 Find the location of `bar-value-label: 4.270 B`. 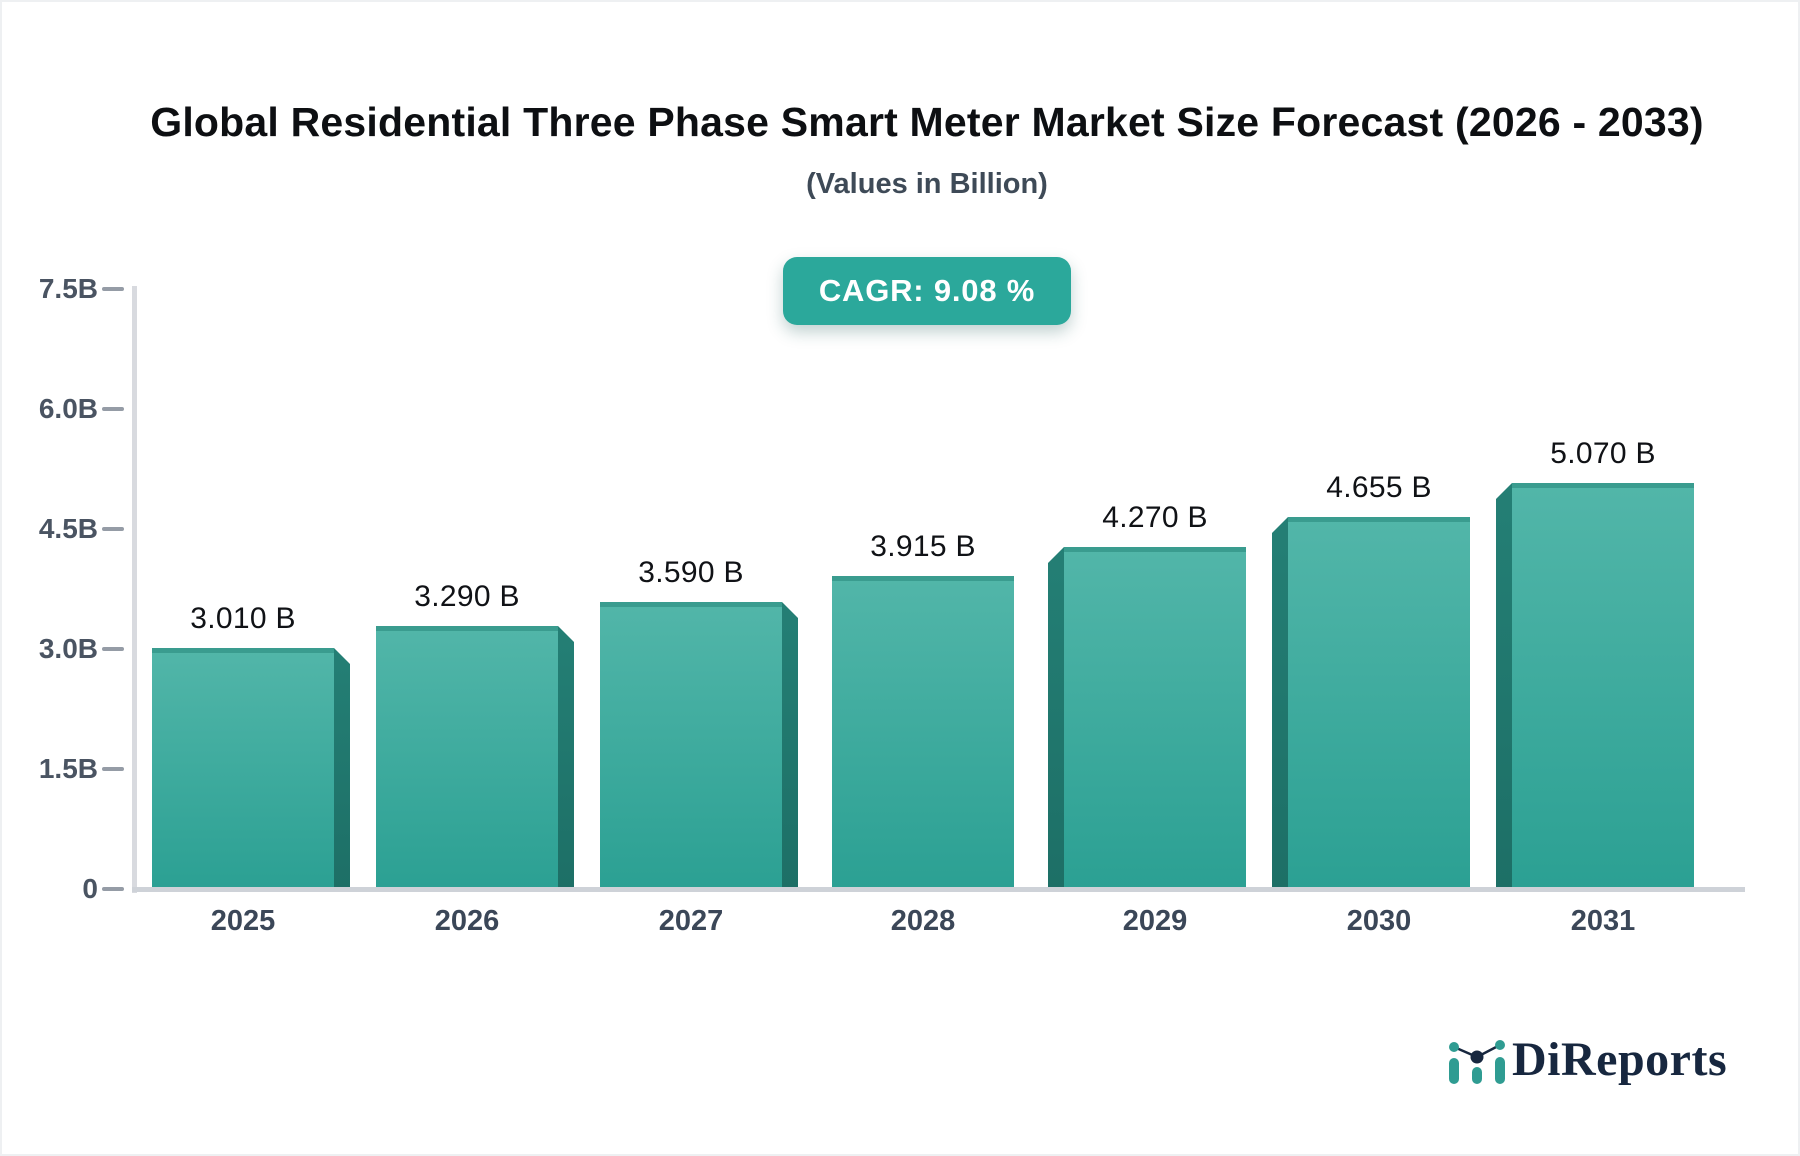

bar-value-label: 4.270 B is located at coordinates (1155, 517).